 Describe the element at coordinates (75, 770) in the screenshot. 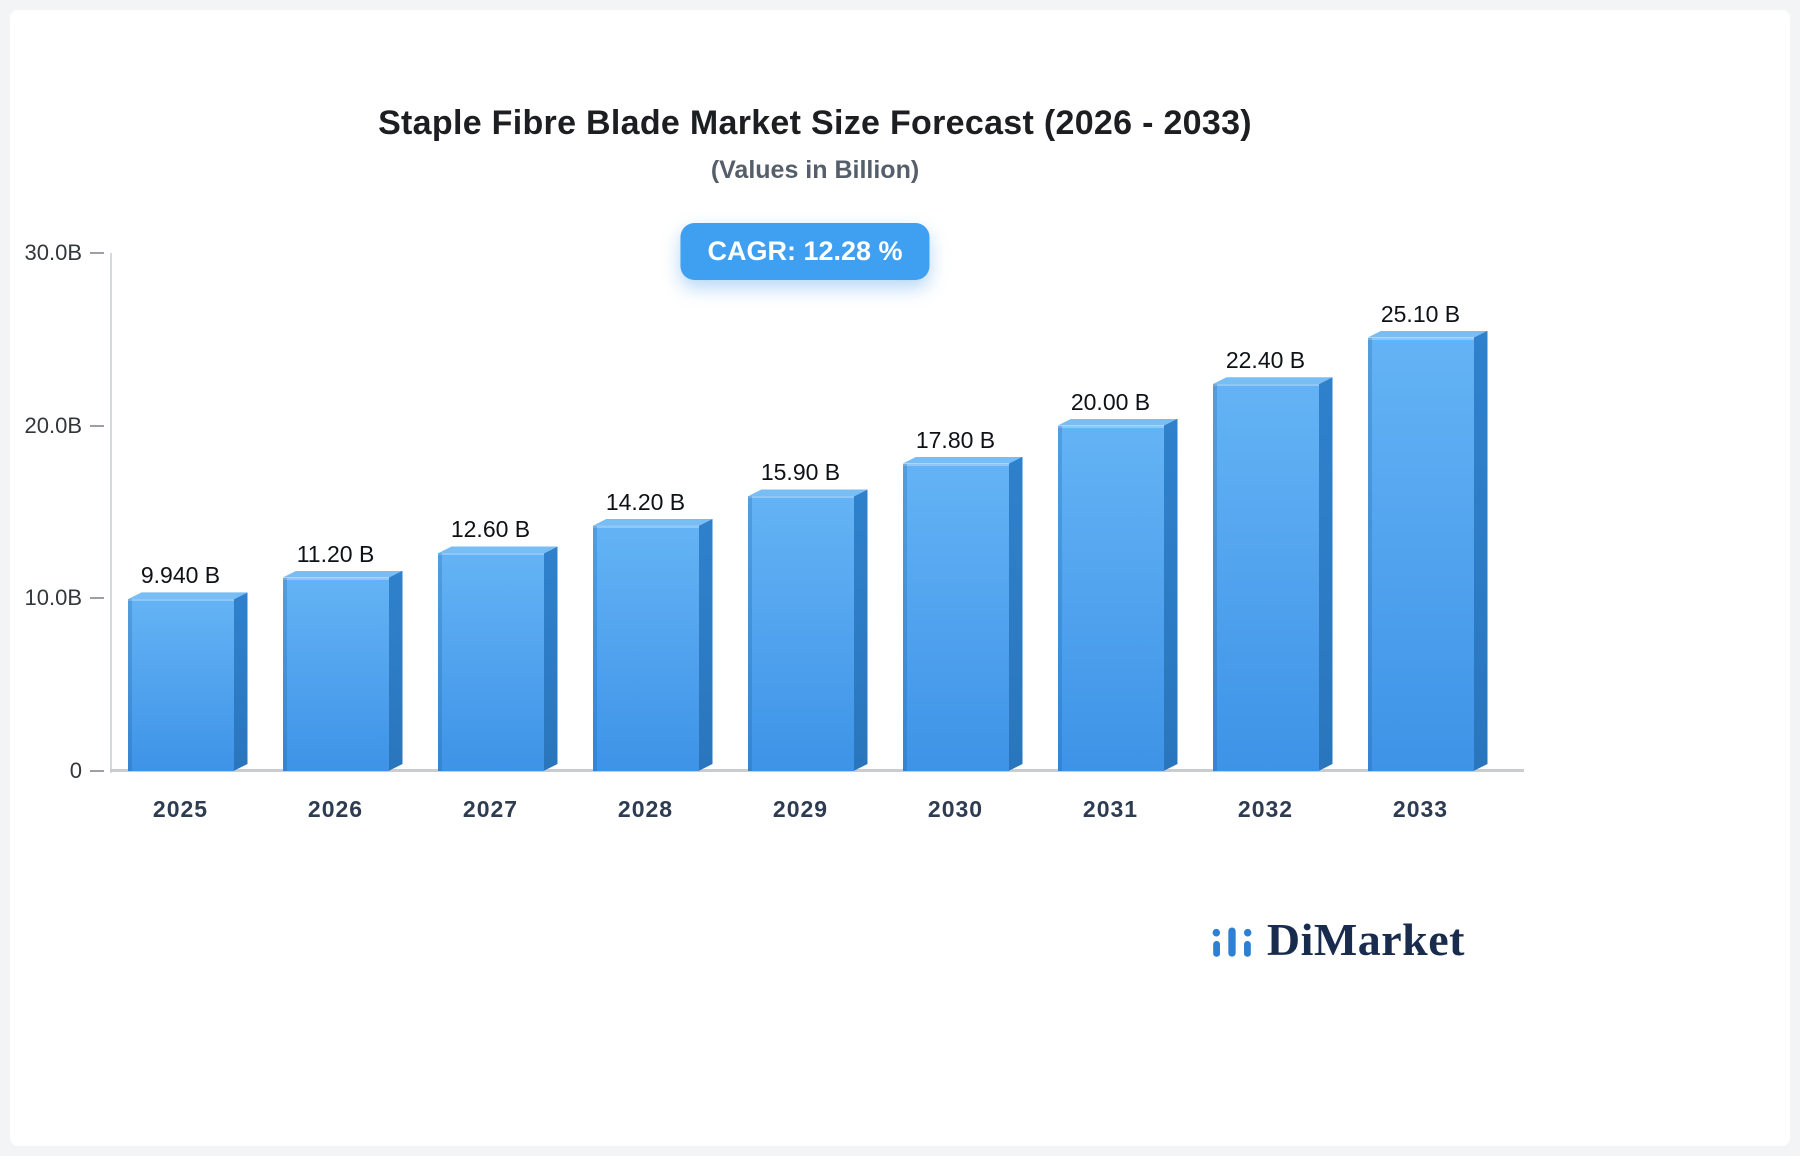

I see `y-axis-tick-label: 0` at that location.